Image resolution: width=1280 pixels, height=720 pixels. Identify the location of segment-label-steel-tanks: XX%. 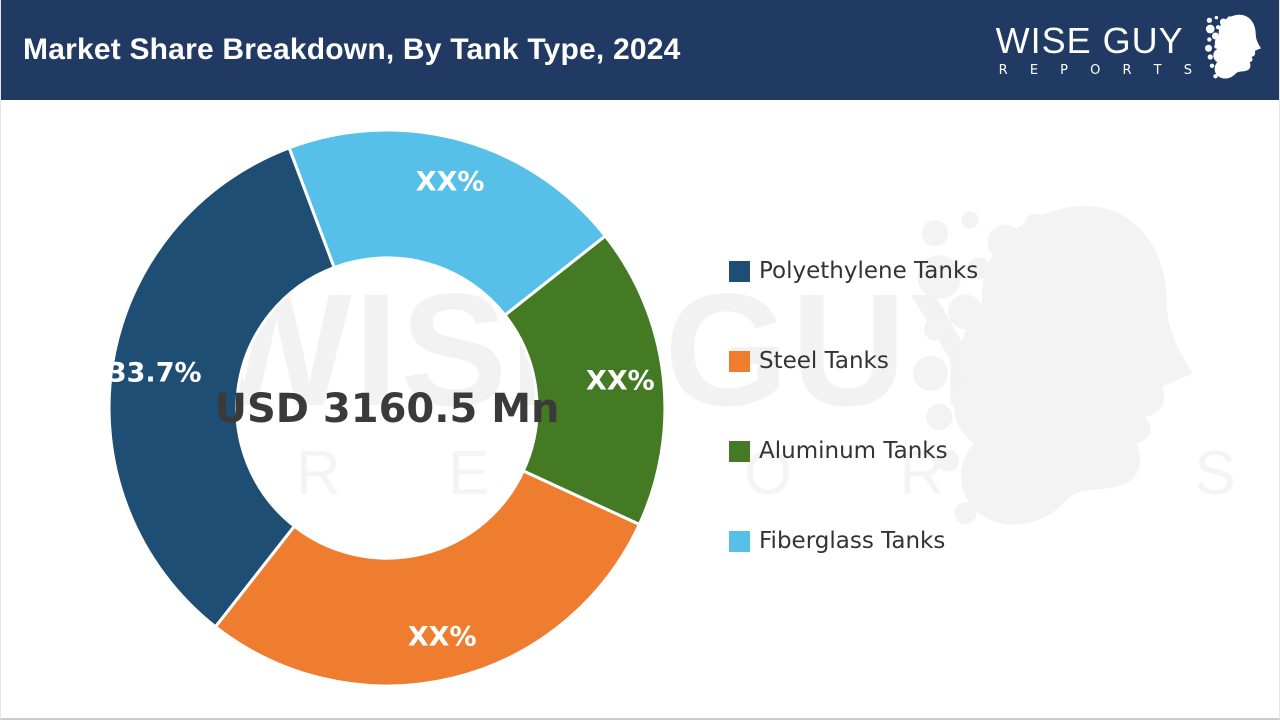
(442, 636).